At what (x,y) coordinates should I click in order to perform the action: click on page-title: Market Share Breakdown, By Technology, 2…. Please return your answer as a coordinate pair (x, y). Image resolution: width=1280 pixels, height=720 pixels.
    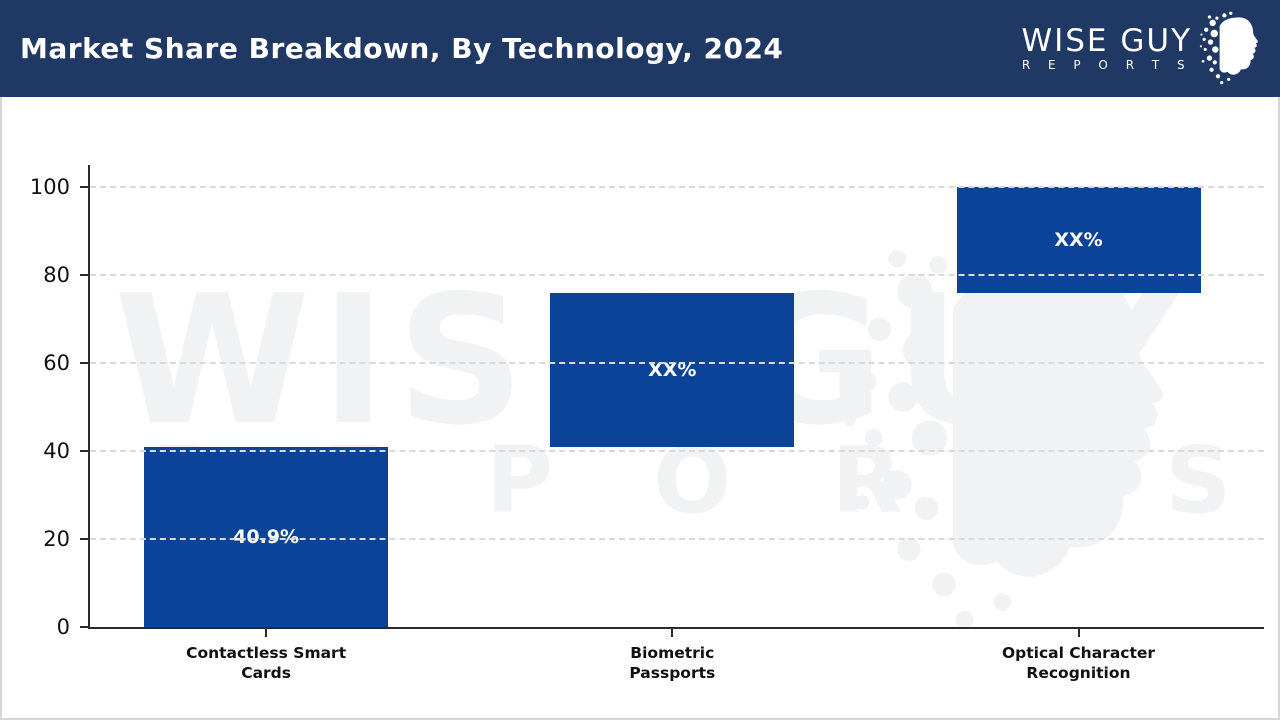
    Looking at the image, I should click on (402, 48).